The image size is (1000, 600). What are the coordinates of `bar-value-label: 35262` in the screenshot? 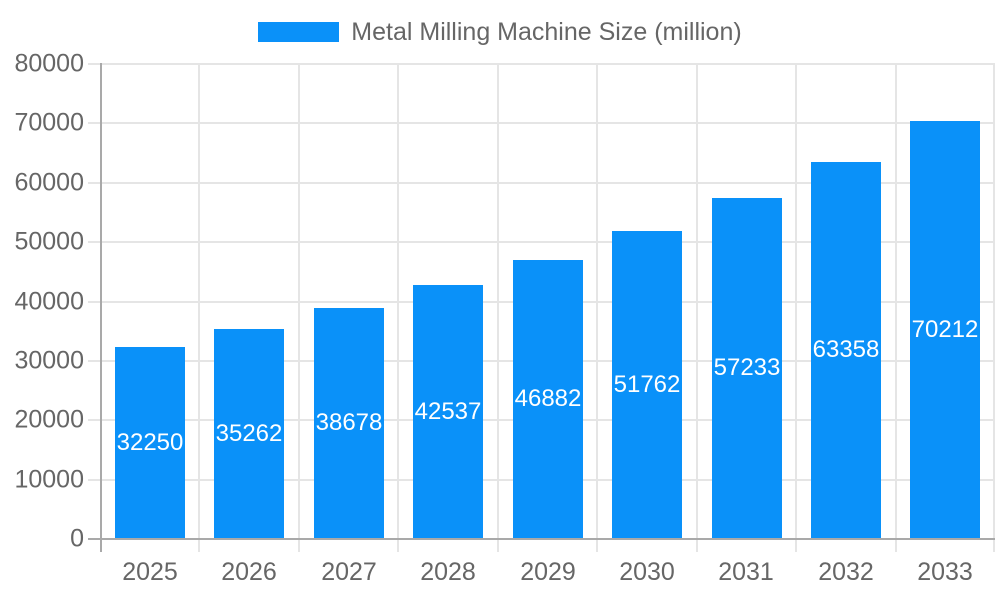 It's located at (249, 433).